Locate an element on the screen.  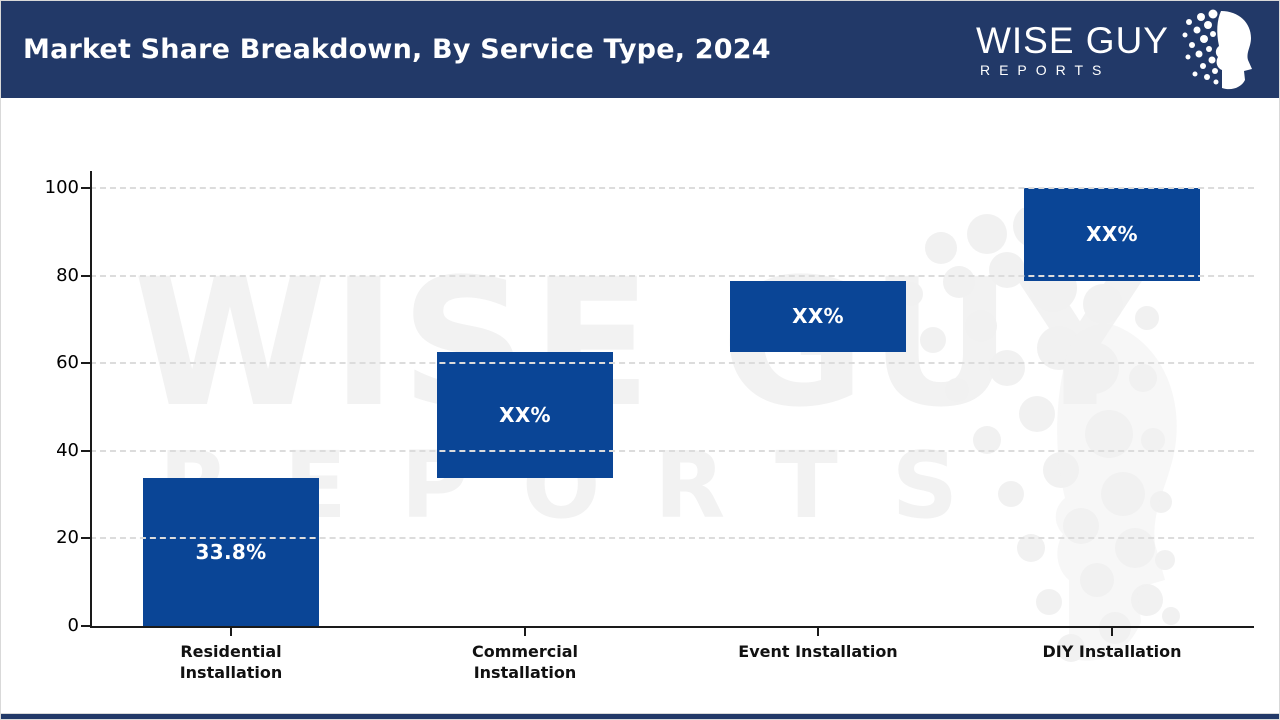
ytick-label-40: 40 is located at coordinates (67, 450).